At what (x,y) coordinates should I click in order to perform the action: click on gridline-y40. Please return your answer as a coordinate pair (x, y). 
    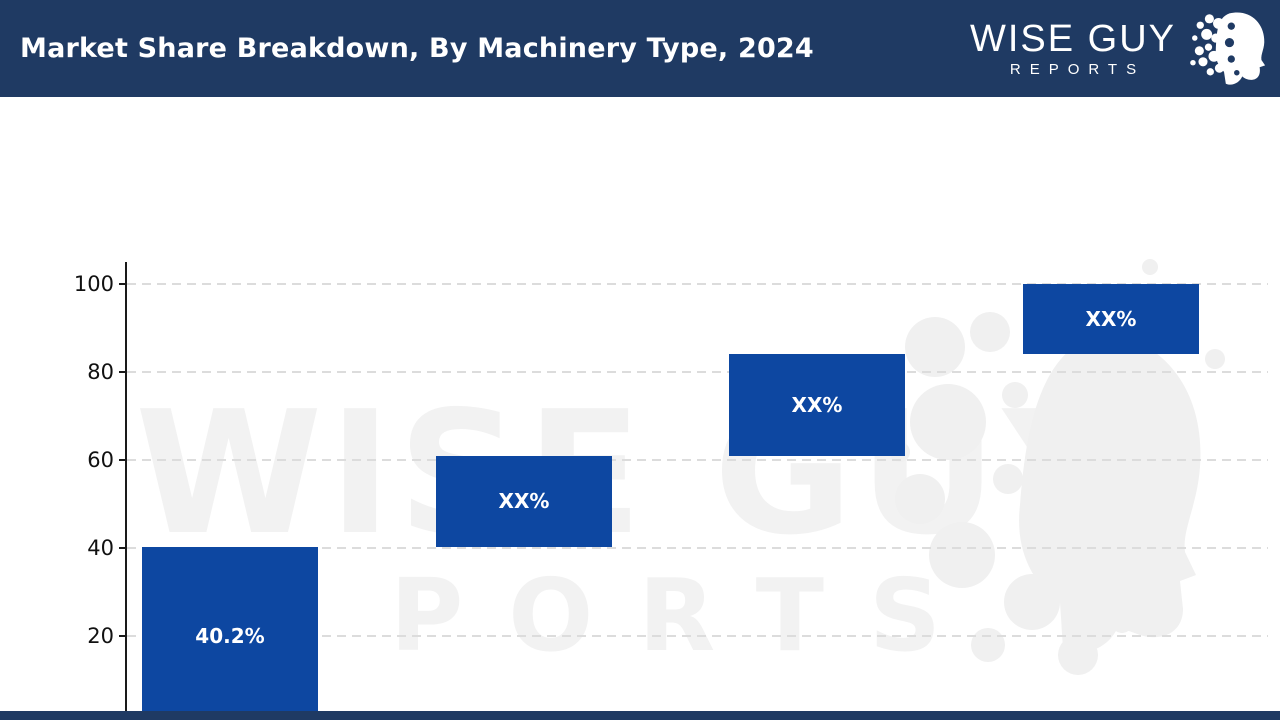
    Looking at the image, I should click on (697, 548).